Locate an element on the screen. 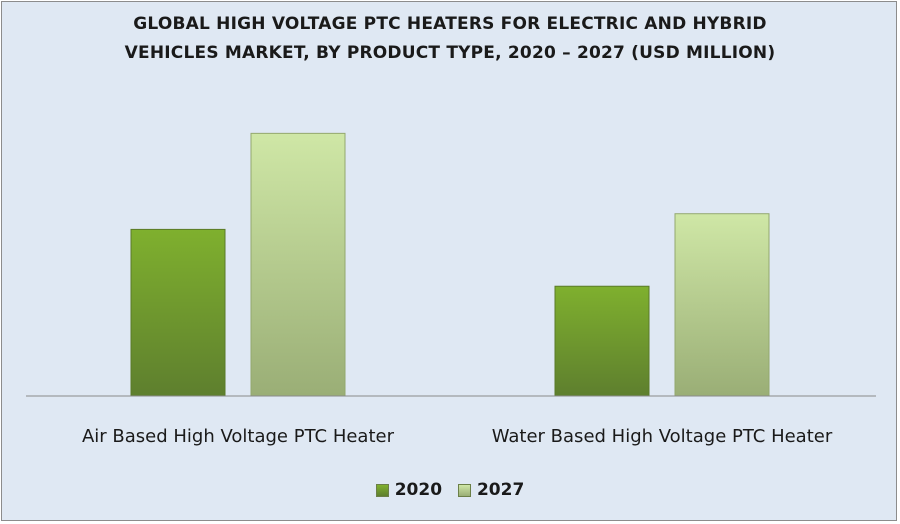 The width and height of the screenshot is (900, 524). legend-item-2020: 2020 is located at coordinates (409, 490).